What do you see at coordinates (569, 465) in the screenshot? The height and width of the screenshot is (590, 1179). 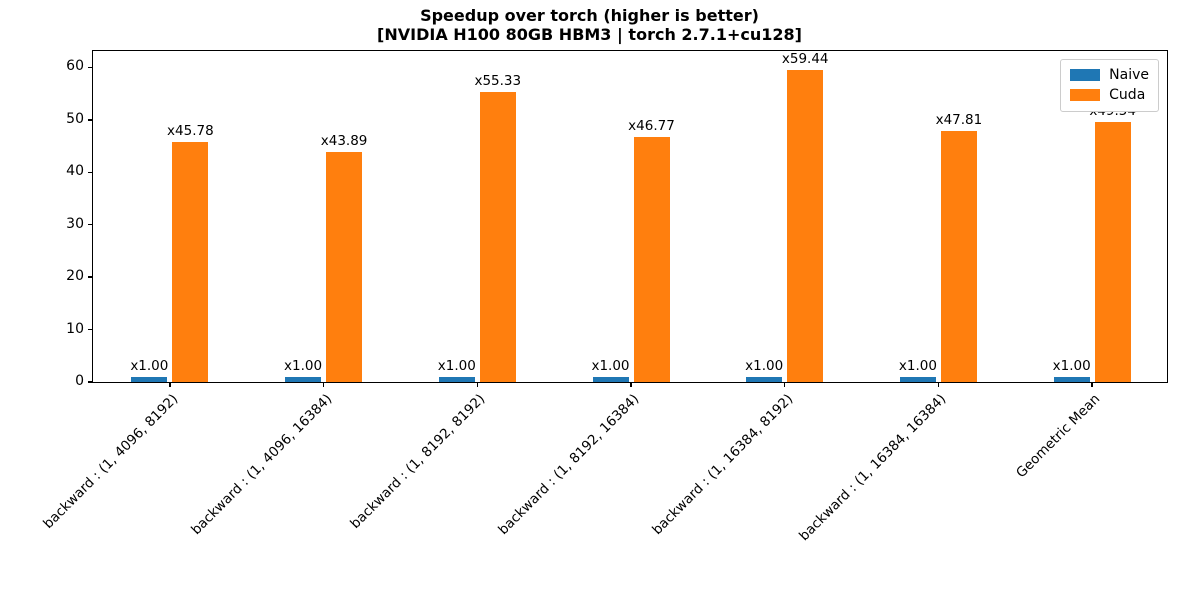 I see `x-tick-label: backward : (1, 8192, 16384)` at bounding box center [569, 465].